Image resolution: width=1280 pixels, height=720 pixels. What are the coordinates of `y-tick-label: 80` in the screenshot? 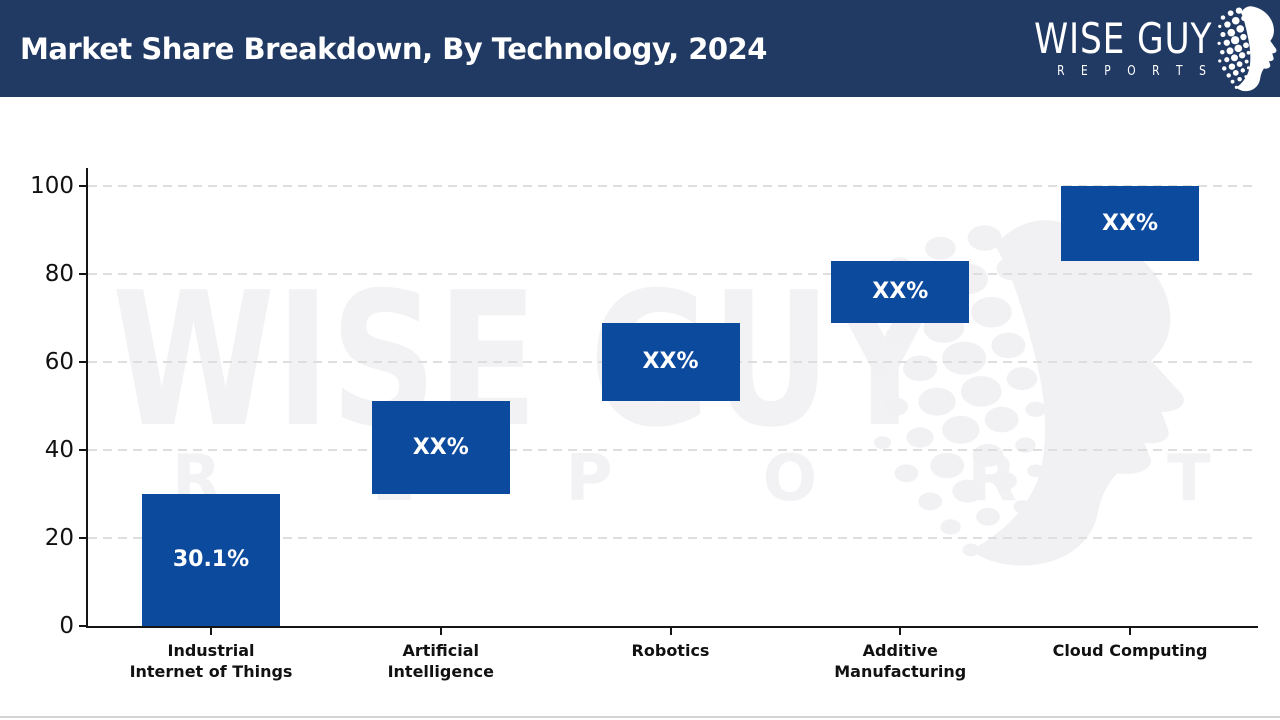 It's located at (59, 274).